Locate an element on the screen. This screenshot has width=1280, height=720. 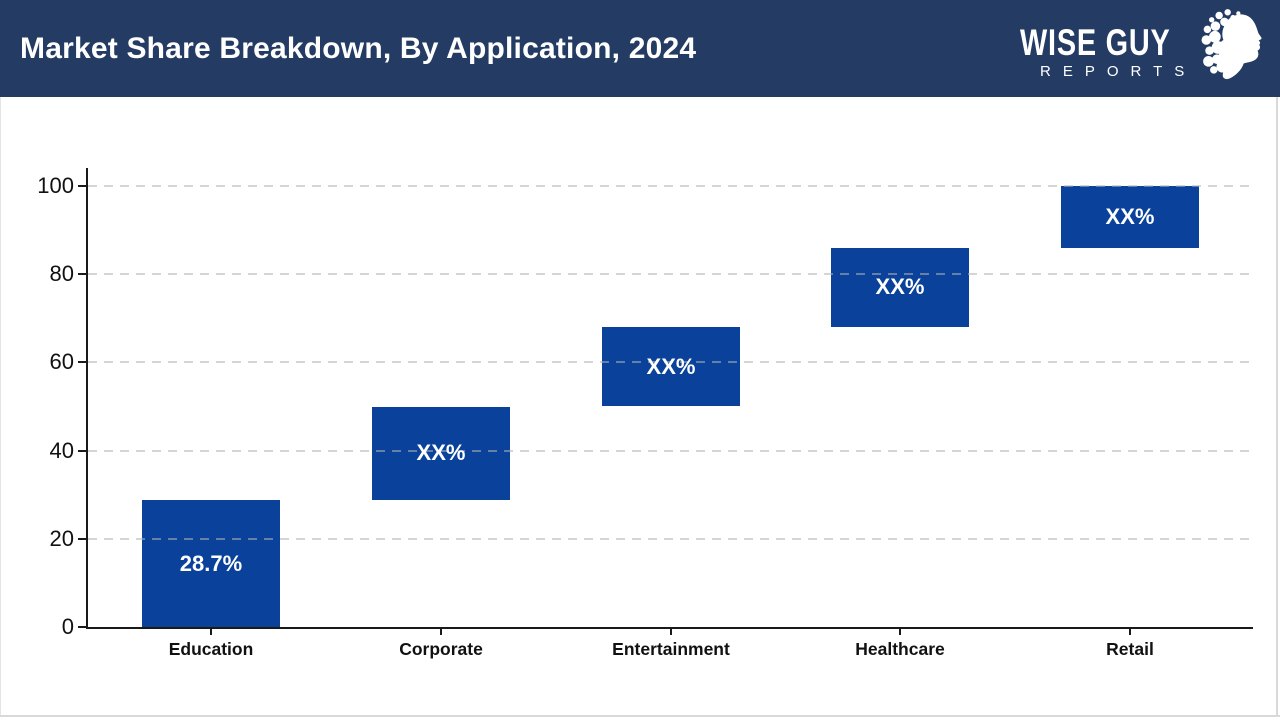
x-tick-label-education: Education is located at coordinates (211, 649).